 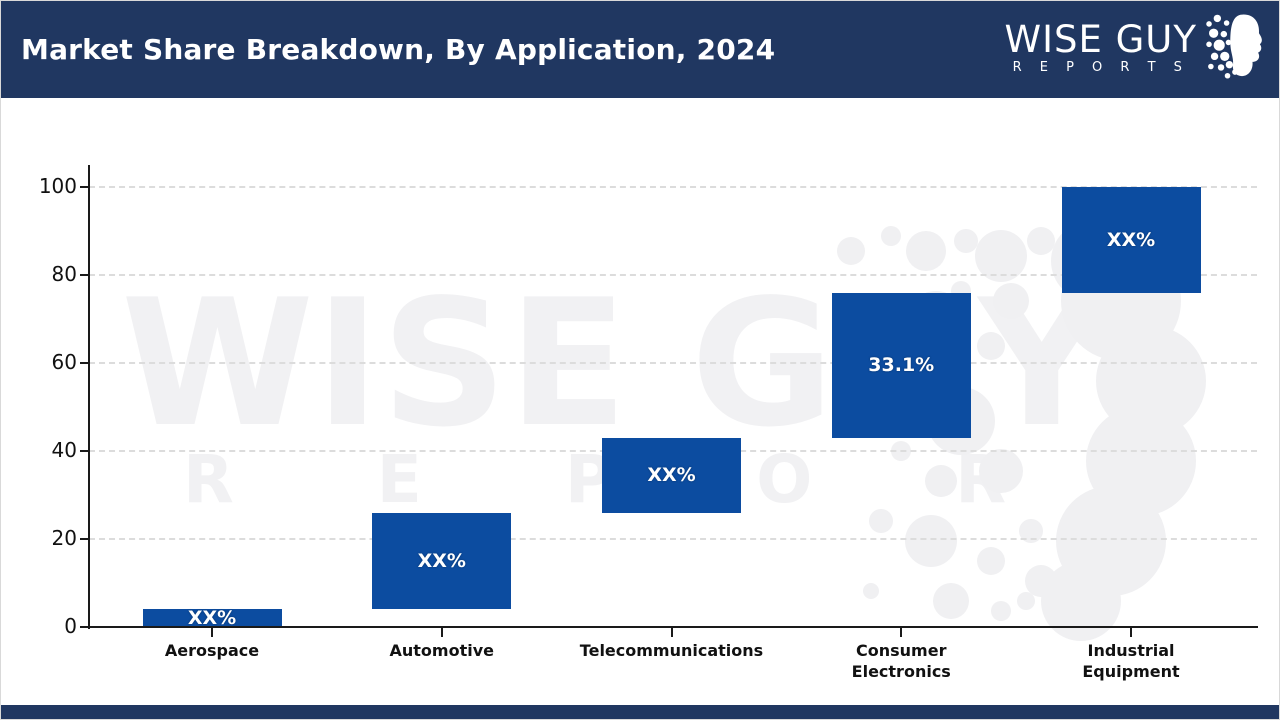 I want to click on x-axis-label-1: Automotive, so click(x=442, y=650).